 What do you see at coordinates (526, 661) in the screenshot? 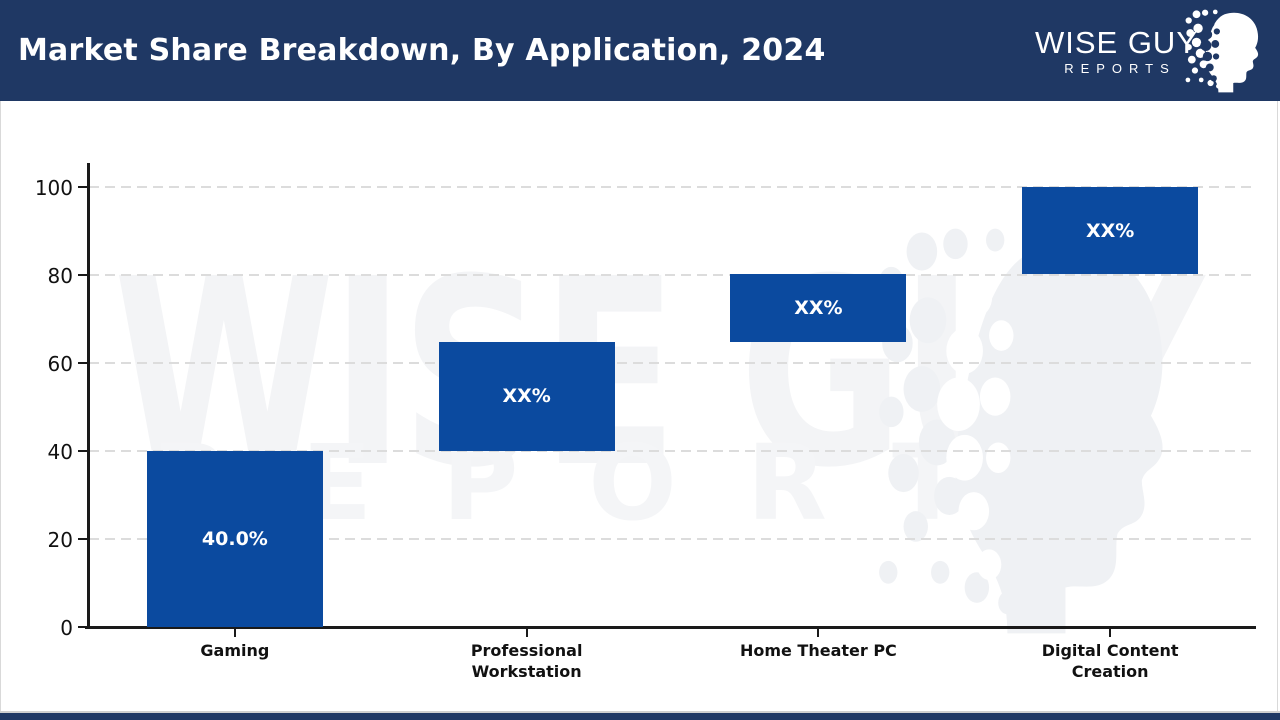
I see `x-tick-label-2: Professional Workstation` at bounding box center [526, 661].